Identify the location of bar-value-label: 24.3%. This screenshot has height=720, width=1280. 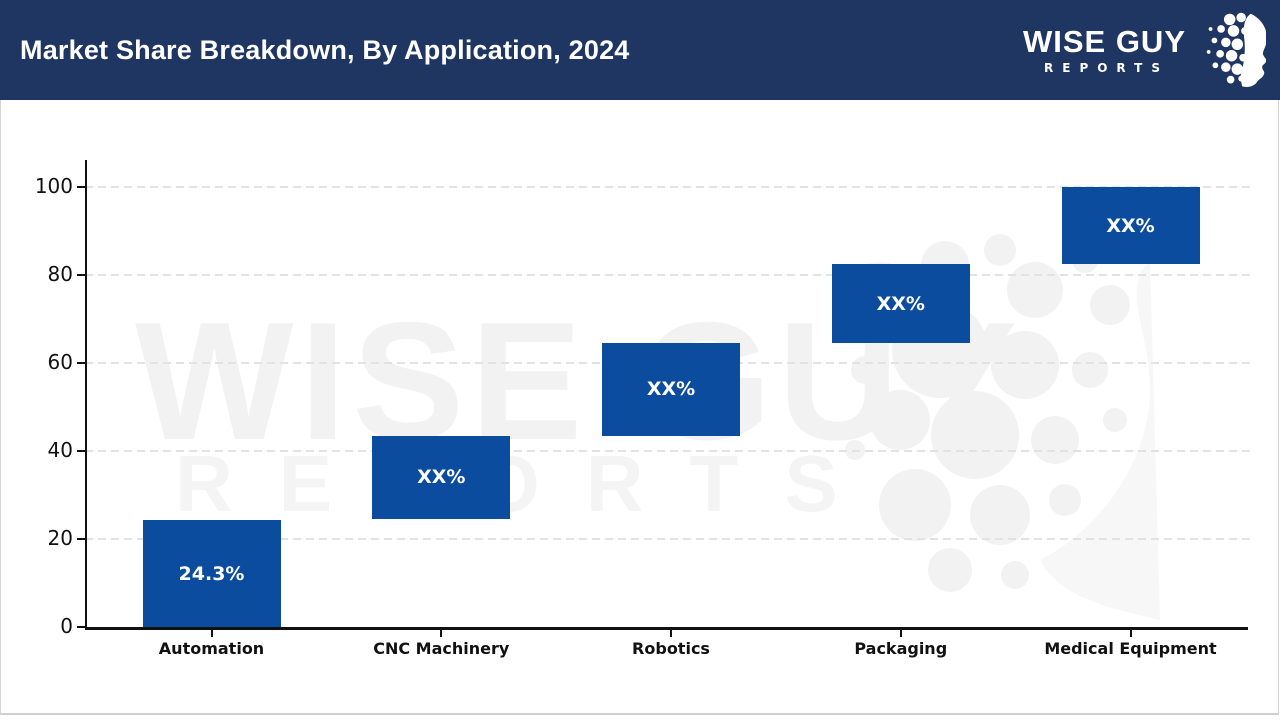
(211, 573).